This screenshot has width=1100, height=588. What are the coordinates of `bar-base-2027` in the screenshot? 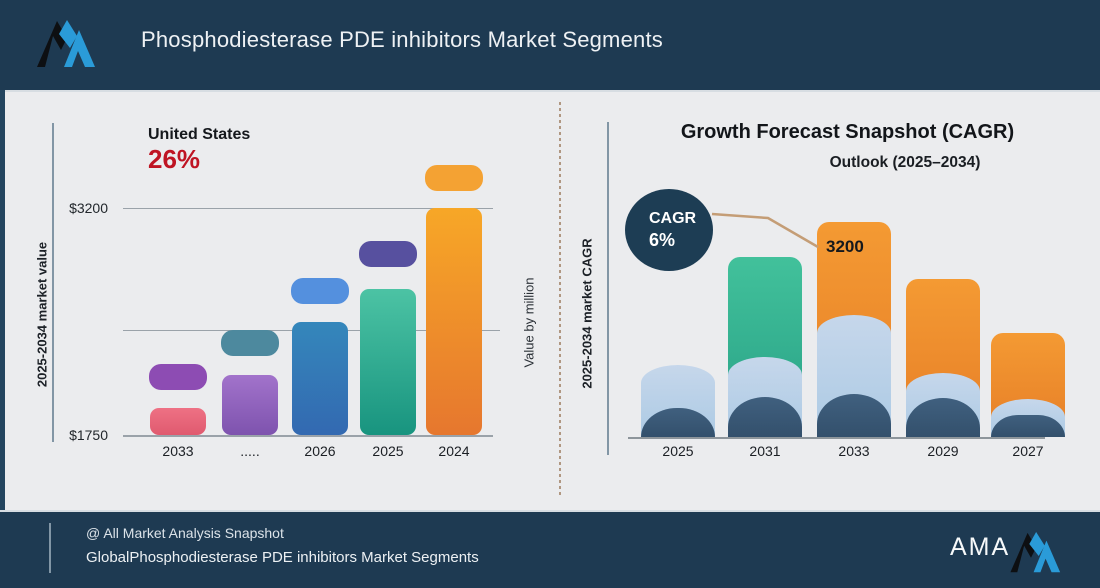 It's located at (1028, 426).